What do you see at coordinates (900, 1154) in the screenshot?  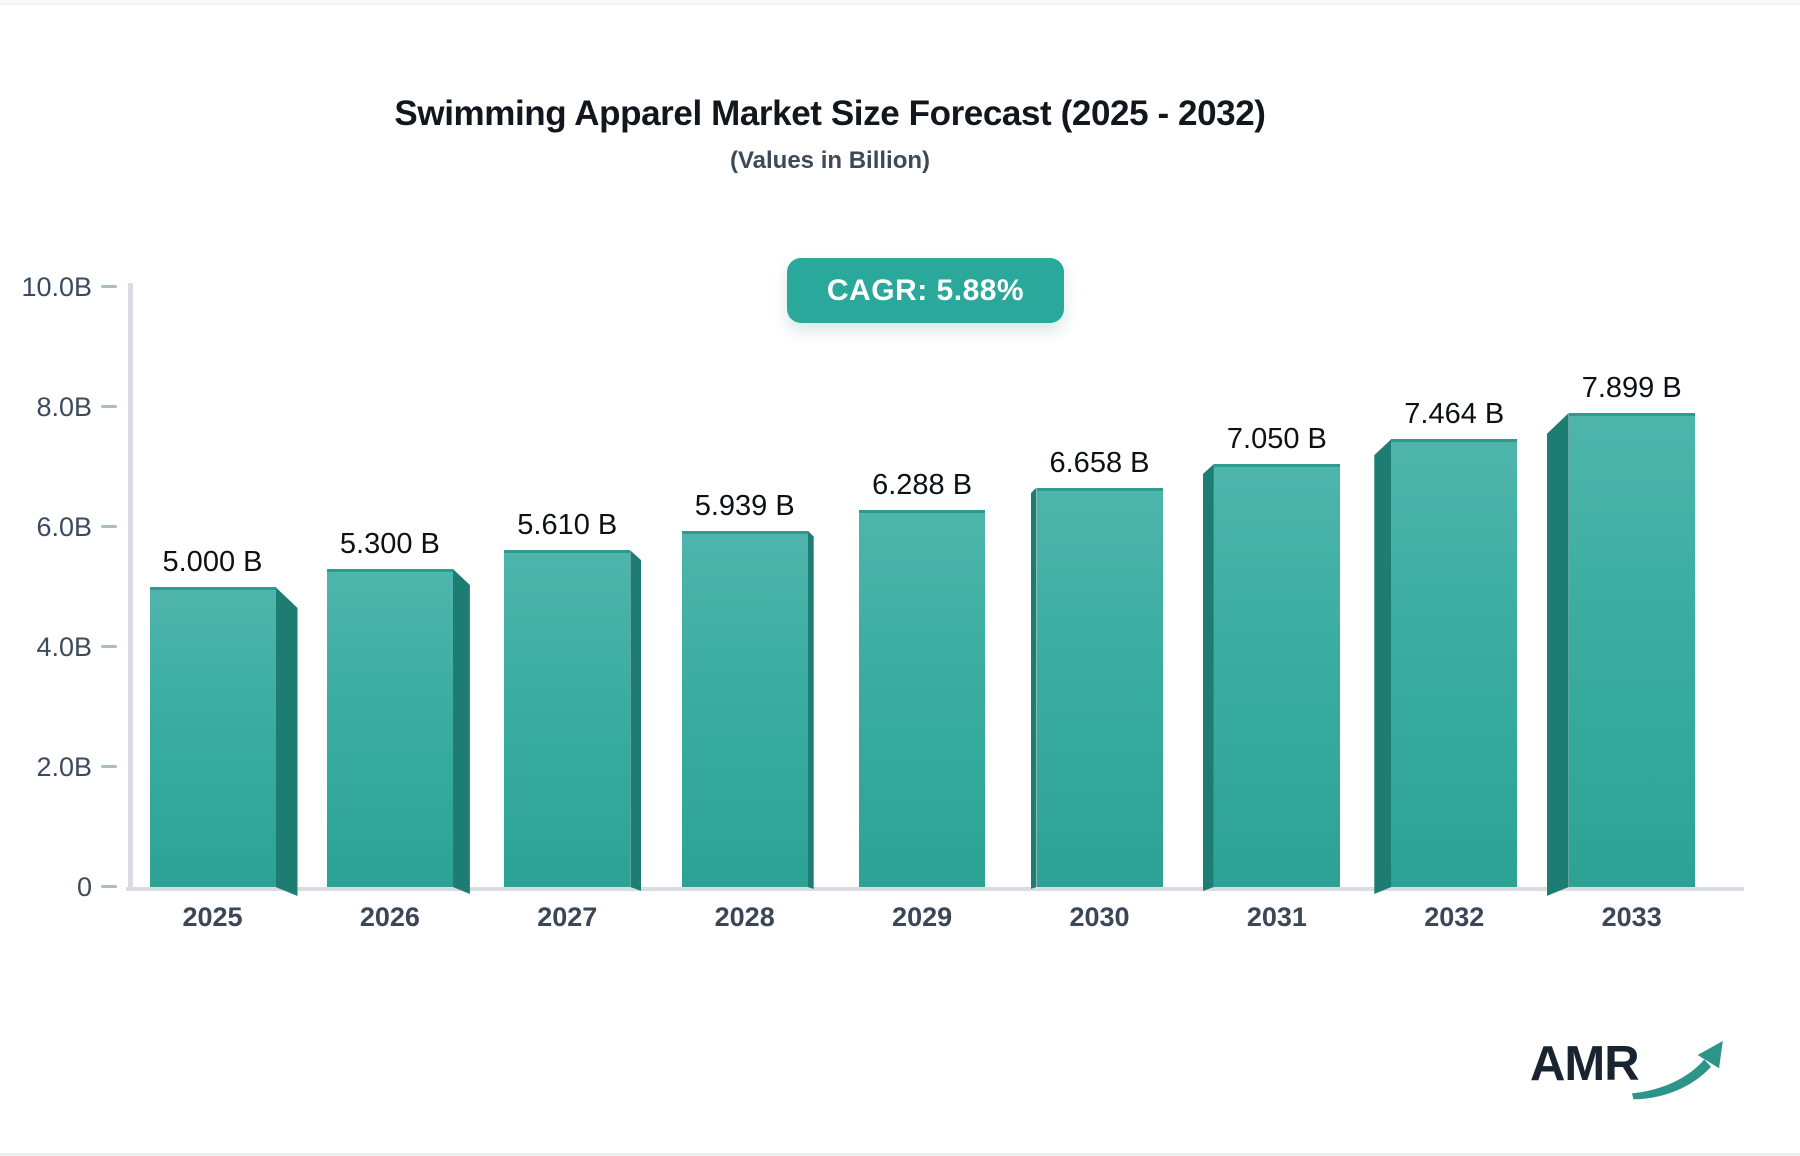 I see `bottom-border` at bounding box center [900, 1154].